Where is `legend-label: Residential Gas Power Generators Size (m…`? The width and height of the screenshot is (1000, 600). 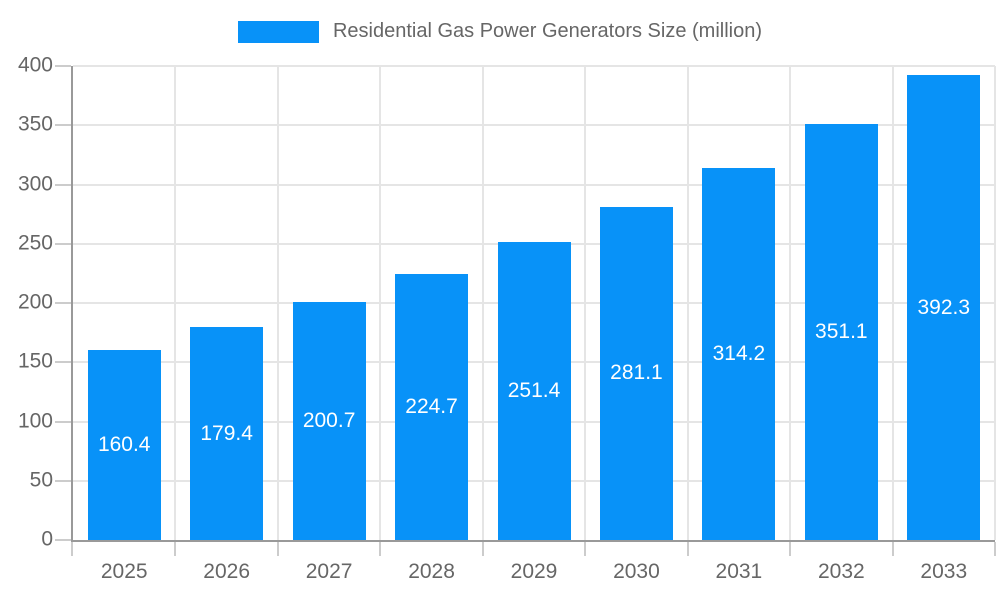 legend-label: Residential Gas Power Generators Size (m… is located at coordinates (547, 31).